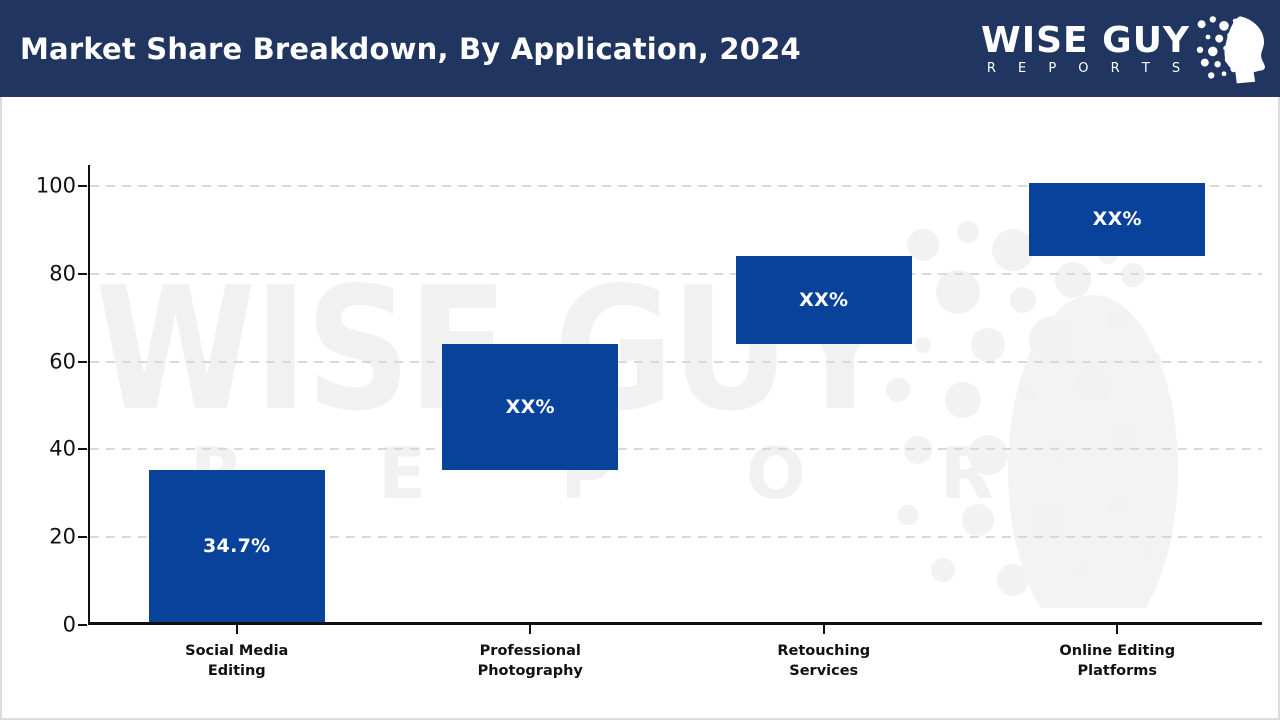 This screenshot has height=720, width=1280. I want to click on y-tick-label-0: 0, so click(69, 624).